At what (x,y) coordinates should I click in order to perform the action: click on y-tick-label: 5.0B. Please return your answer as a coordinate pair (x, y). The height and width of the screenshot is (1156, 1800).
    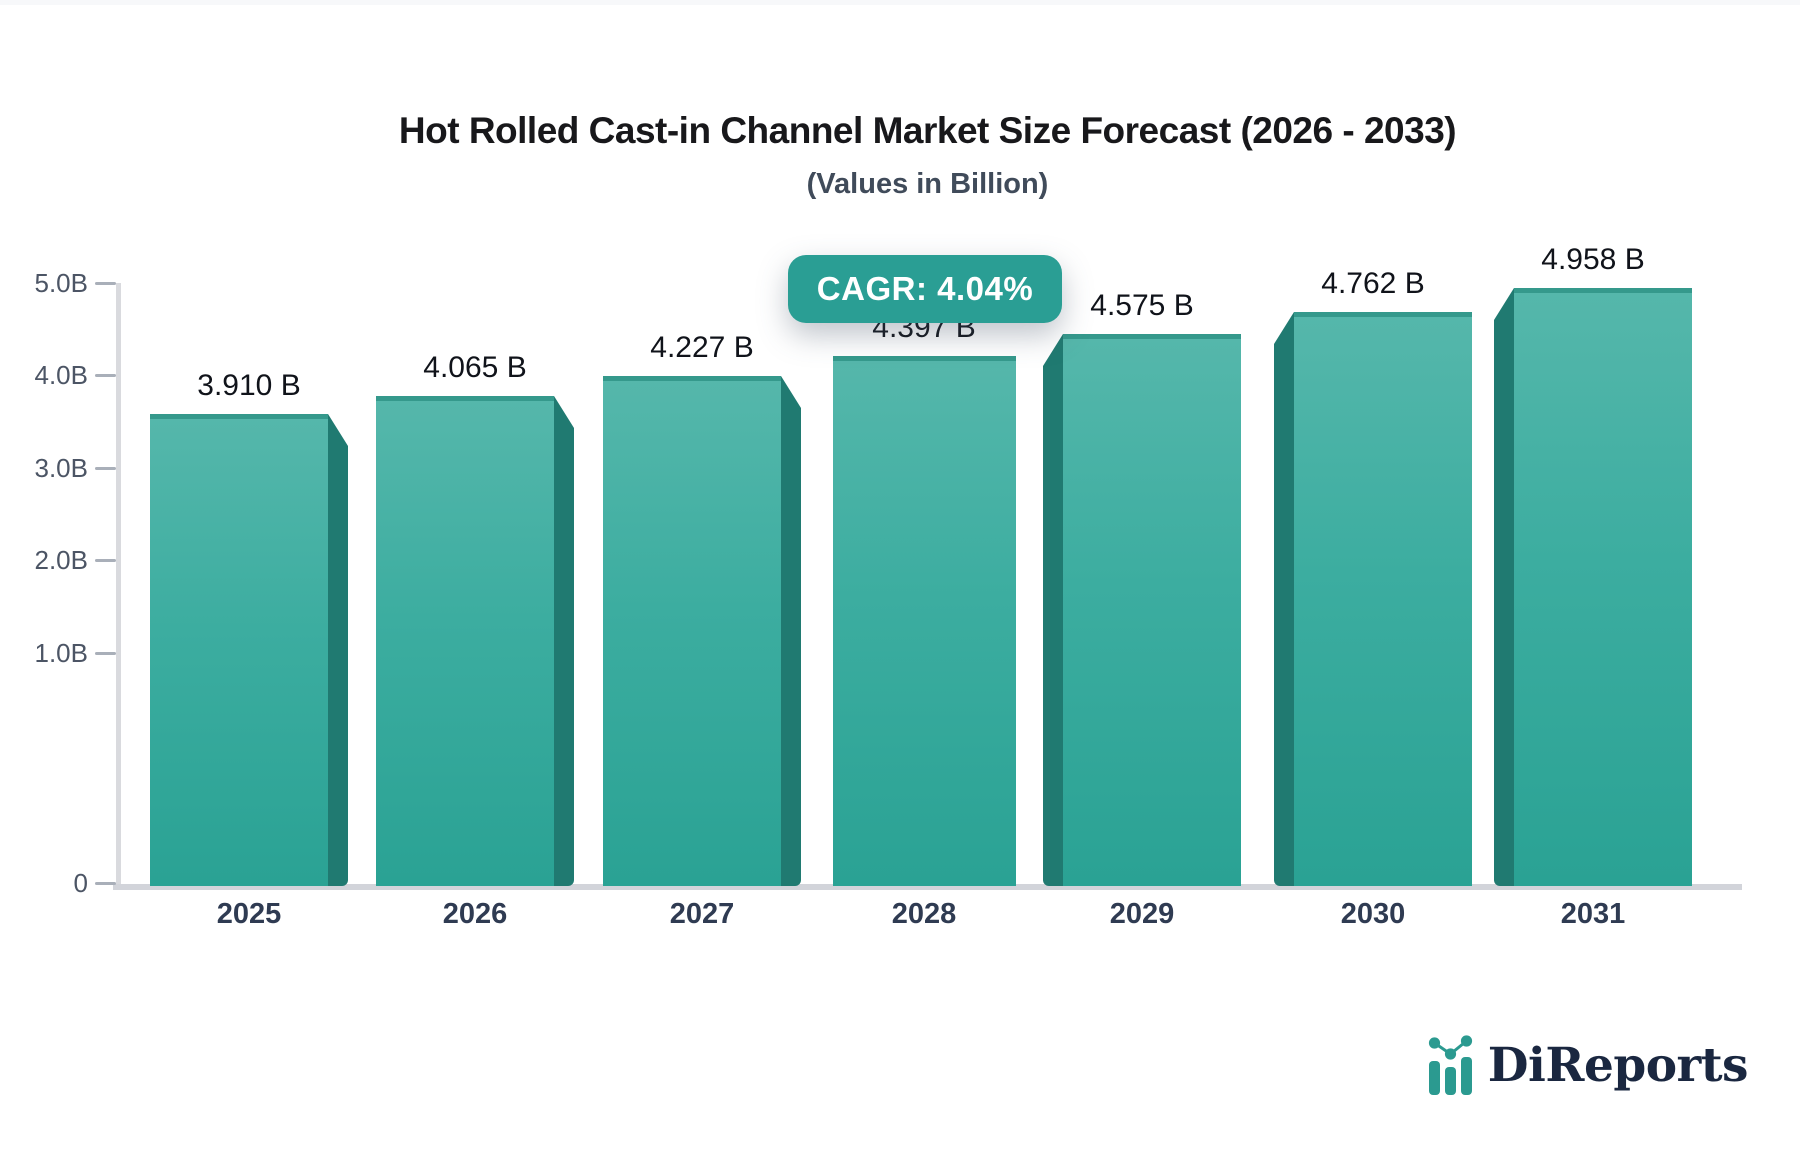
    Looking at the image, I should click on (61, 283).